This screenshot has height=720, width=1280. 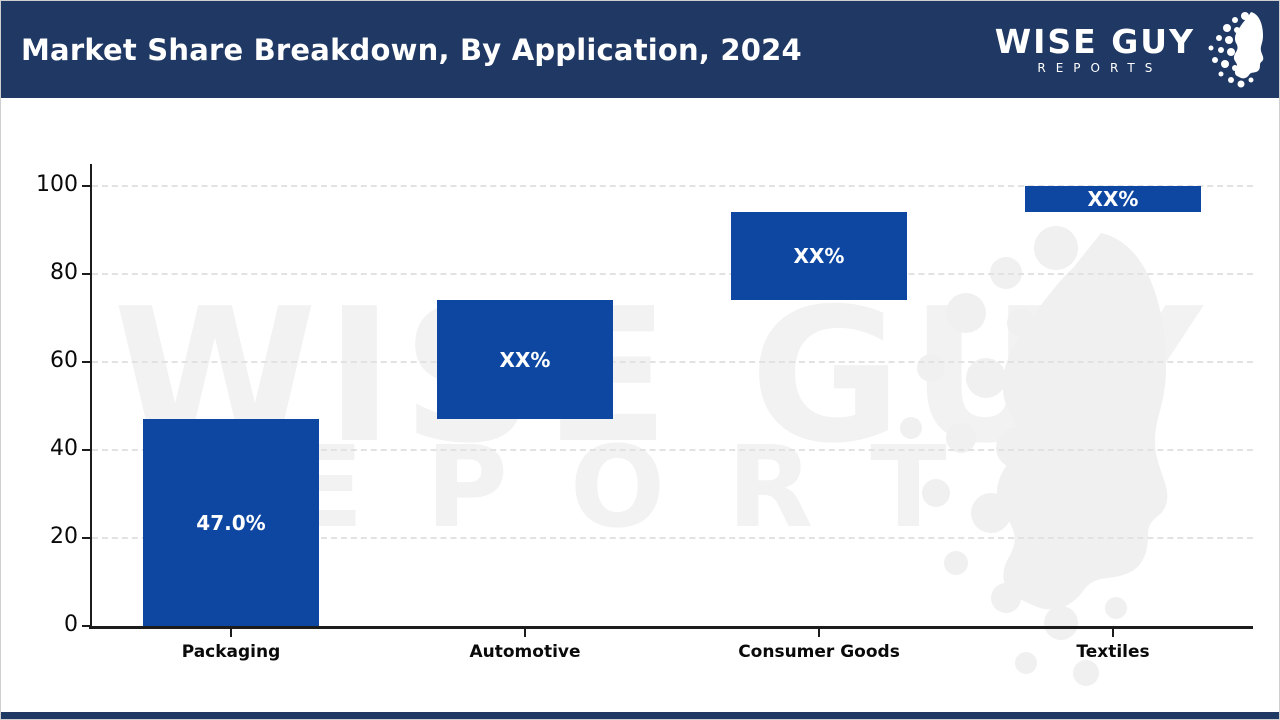 I want to click on wise-guy-logo: WISE GUY REPORTS, so click(x=1130, y=50).